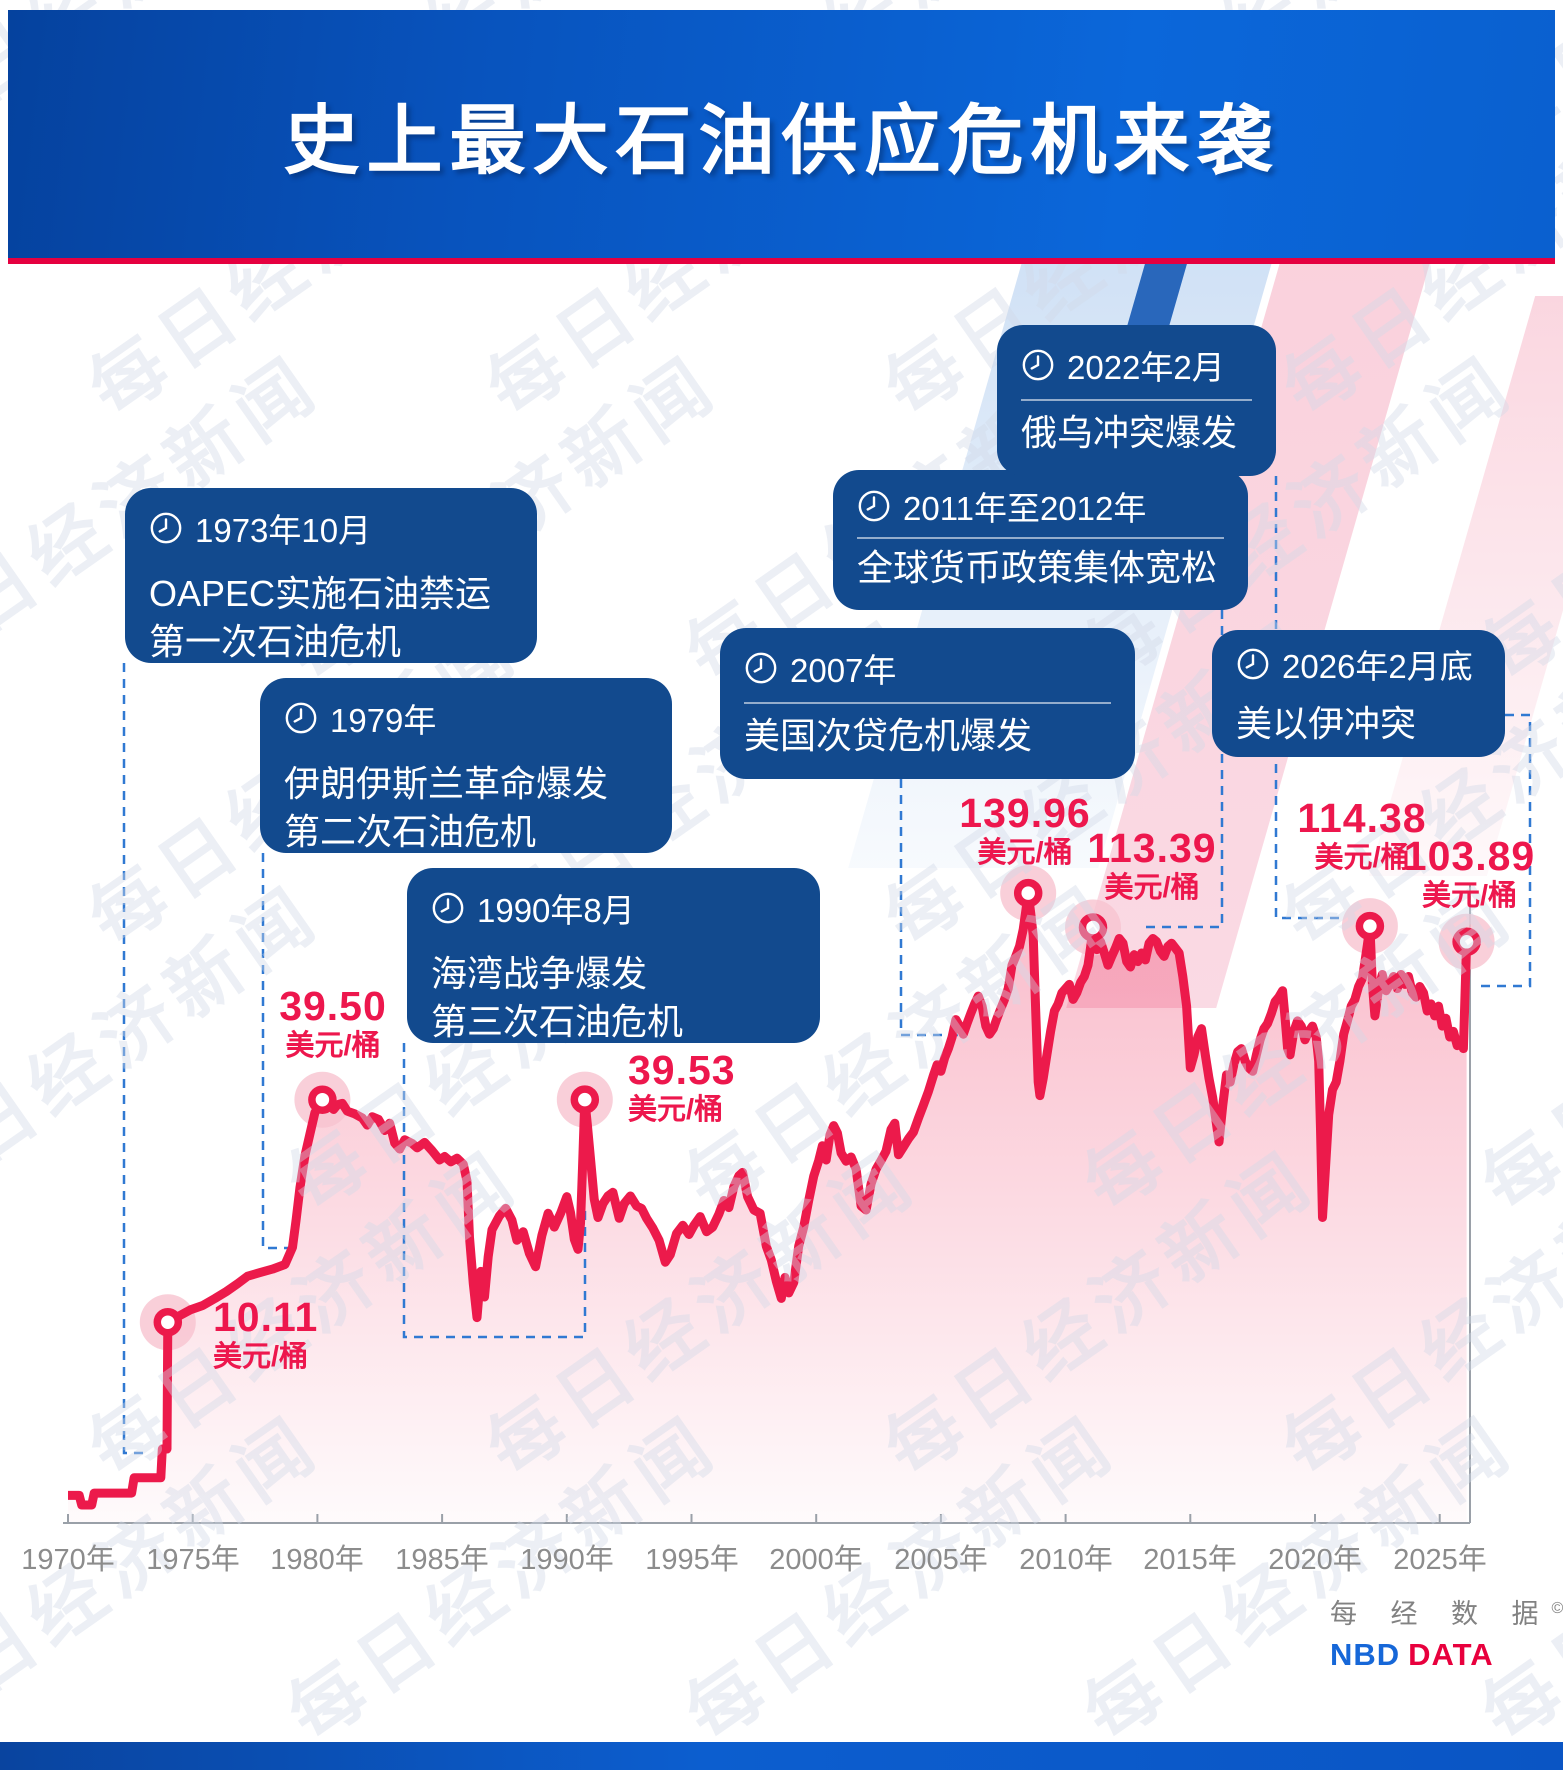 This screenshot has width=1563, height=1770. I want to click on price-label-2011: 113.39 美元/桶, so click(1152, 865).